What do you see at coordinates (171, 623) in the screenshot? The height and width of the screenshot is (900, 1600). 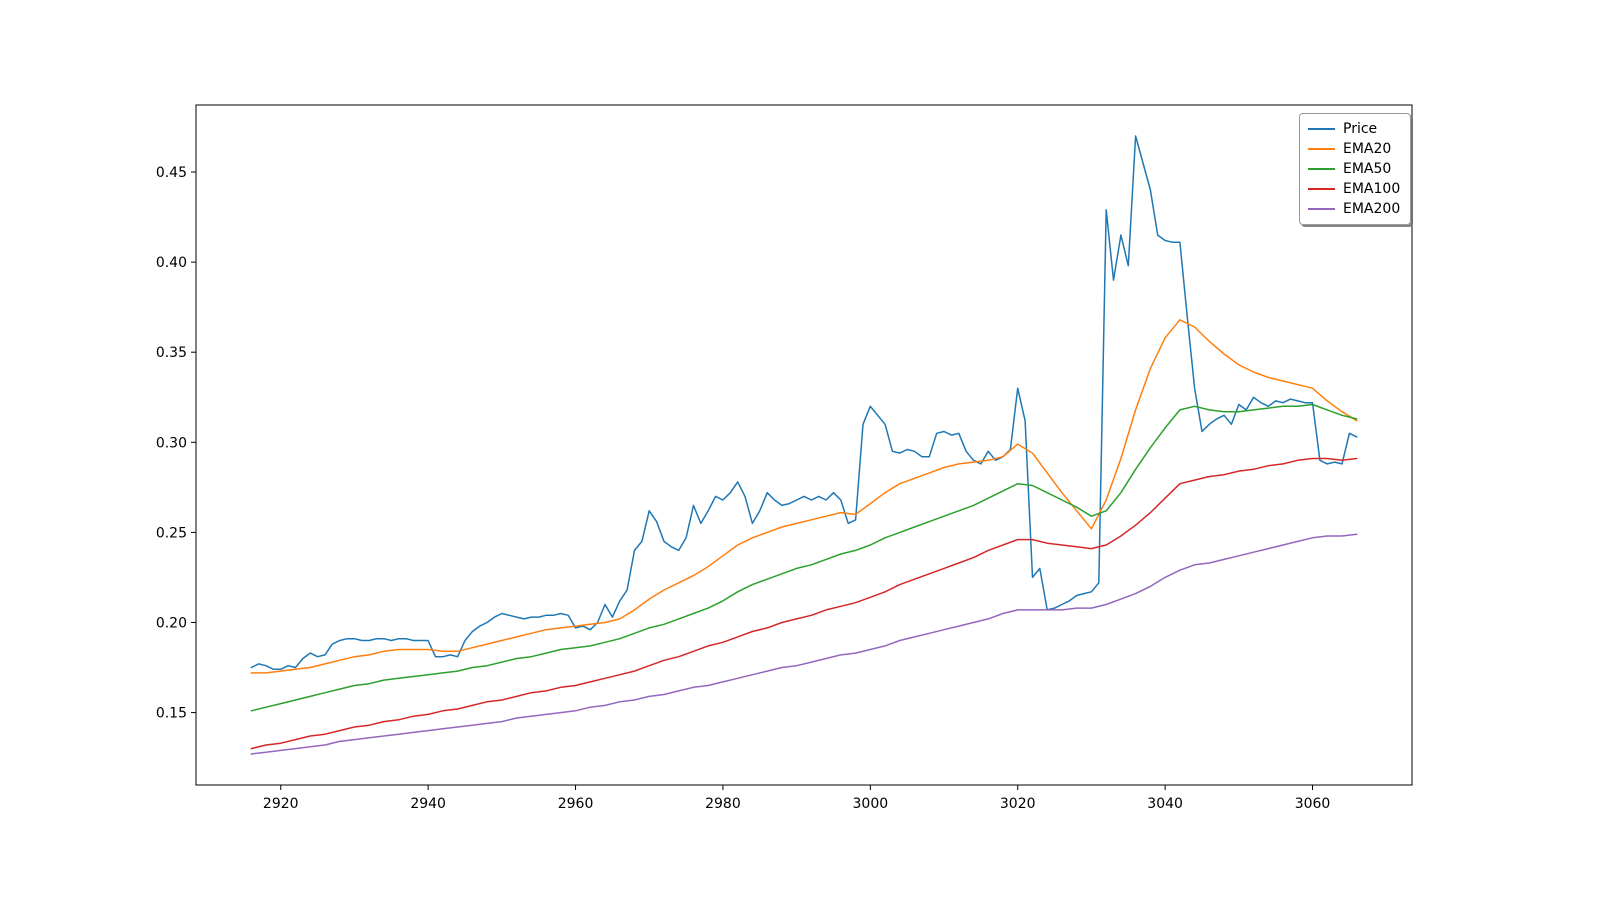 I see `y-tick-label: 0.20` at bounding box center [171, 623].